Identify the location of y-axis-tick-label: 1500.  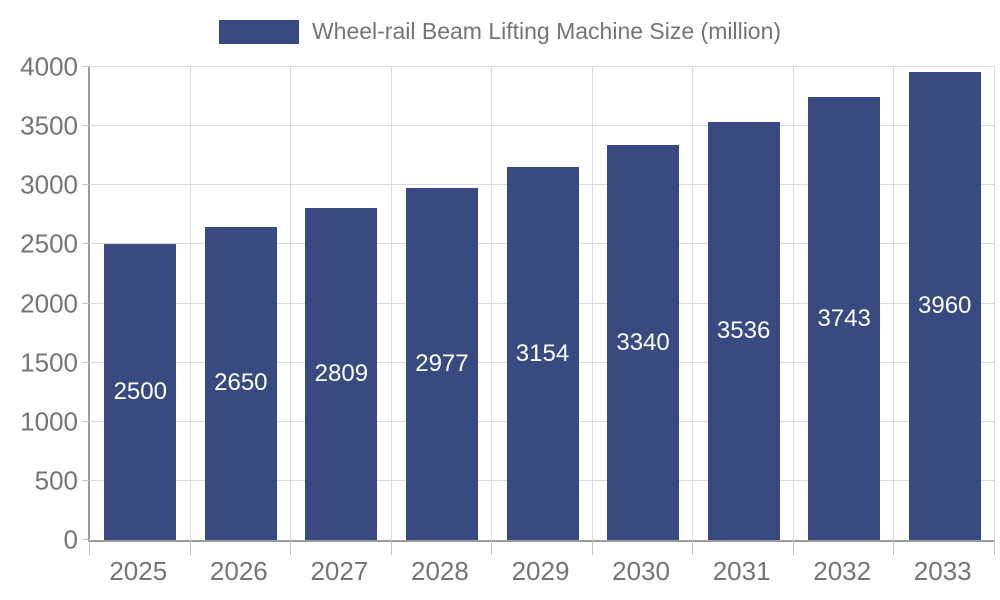
(49, 362).